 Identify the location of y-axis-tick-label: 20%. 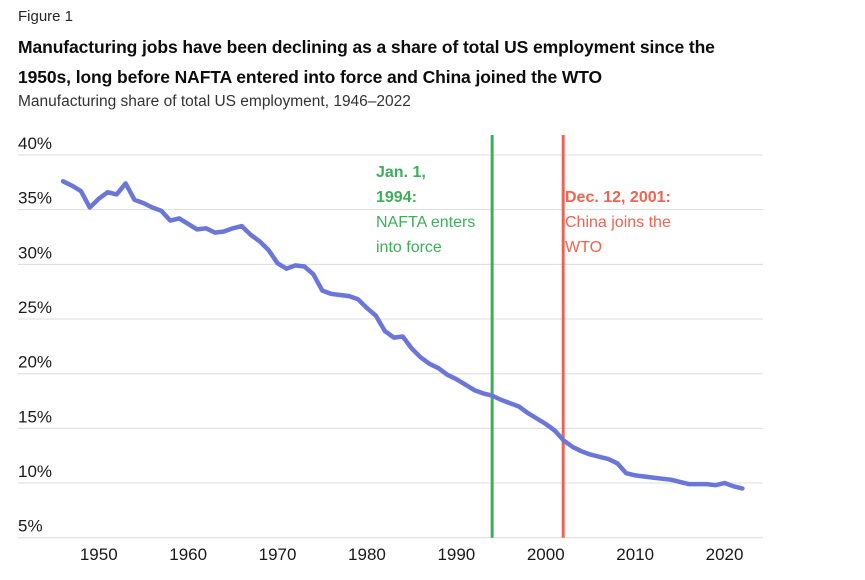
(35, 362).